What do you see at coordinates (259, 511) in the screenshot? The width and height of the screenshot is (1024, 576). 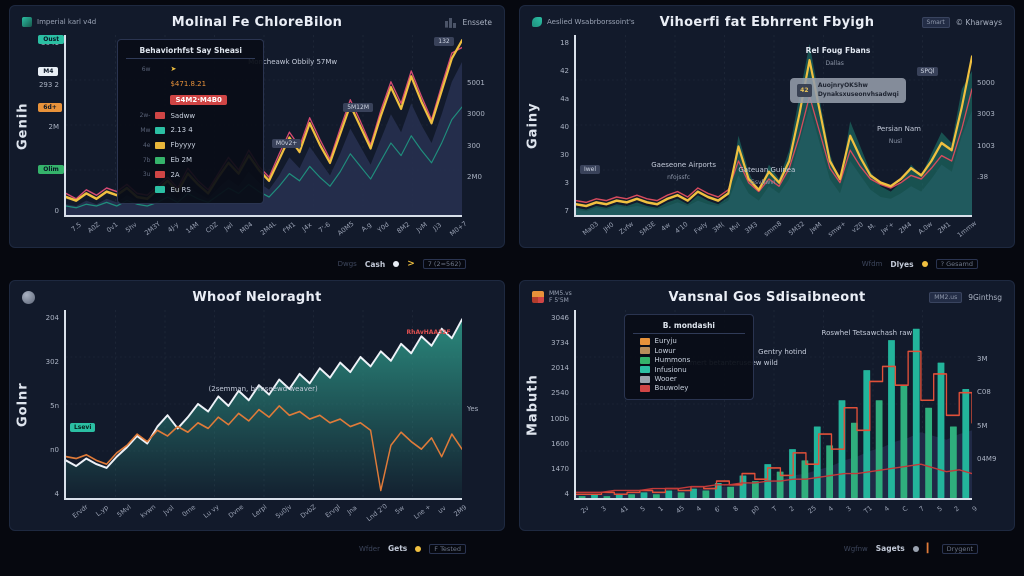 I see `axis-tick: Lerpl` at bounding box center [259, 511].